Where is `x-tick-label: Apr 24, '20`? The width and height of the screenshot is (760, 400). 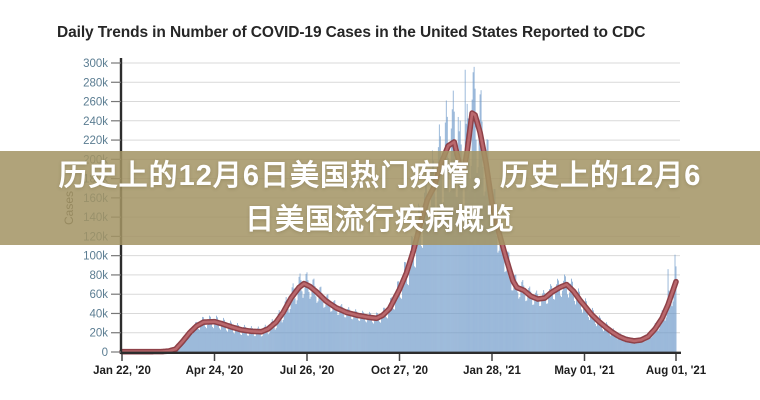 x-tick-label: Apr 24, '20 is located at coordinates (215, 371).